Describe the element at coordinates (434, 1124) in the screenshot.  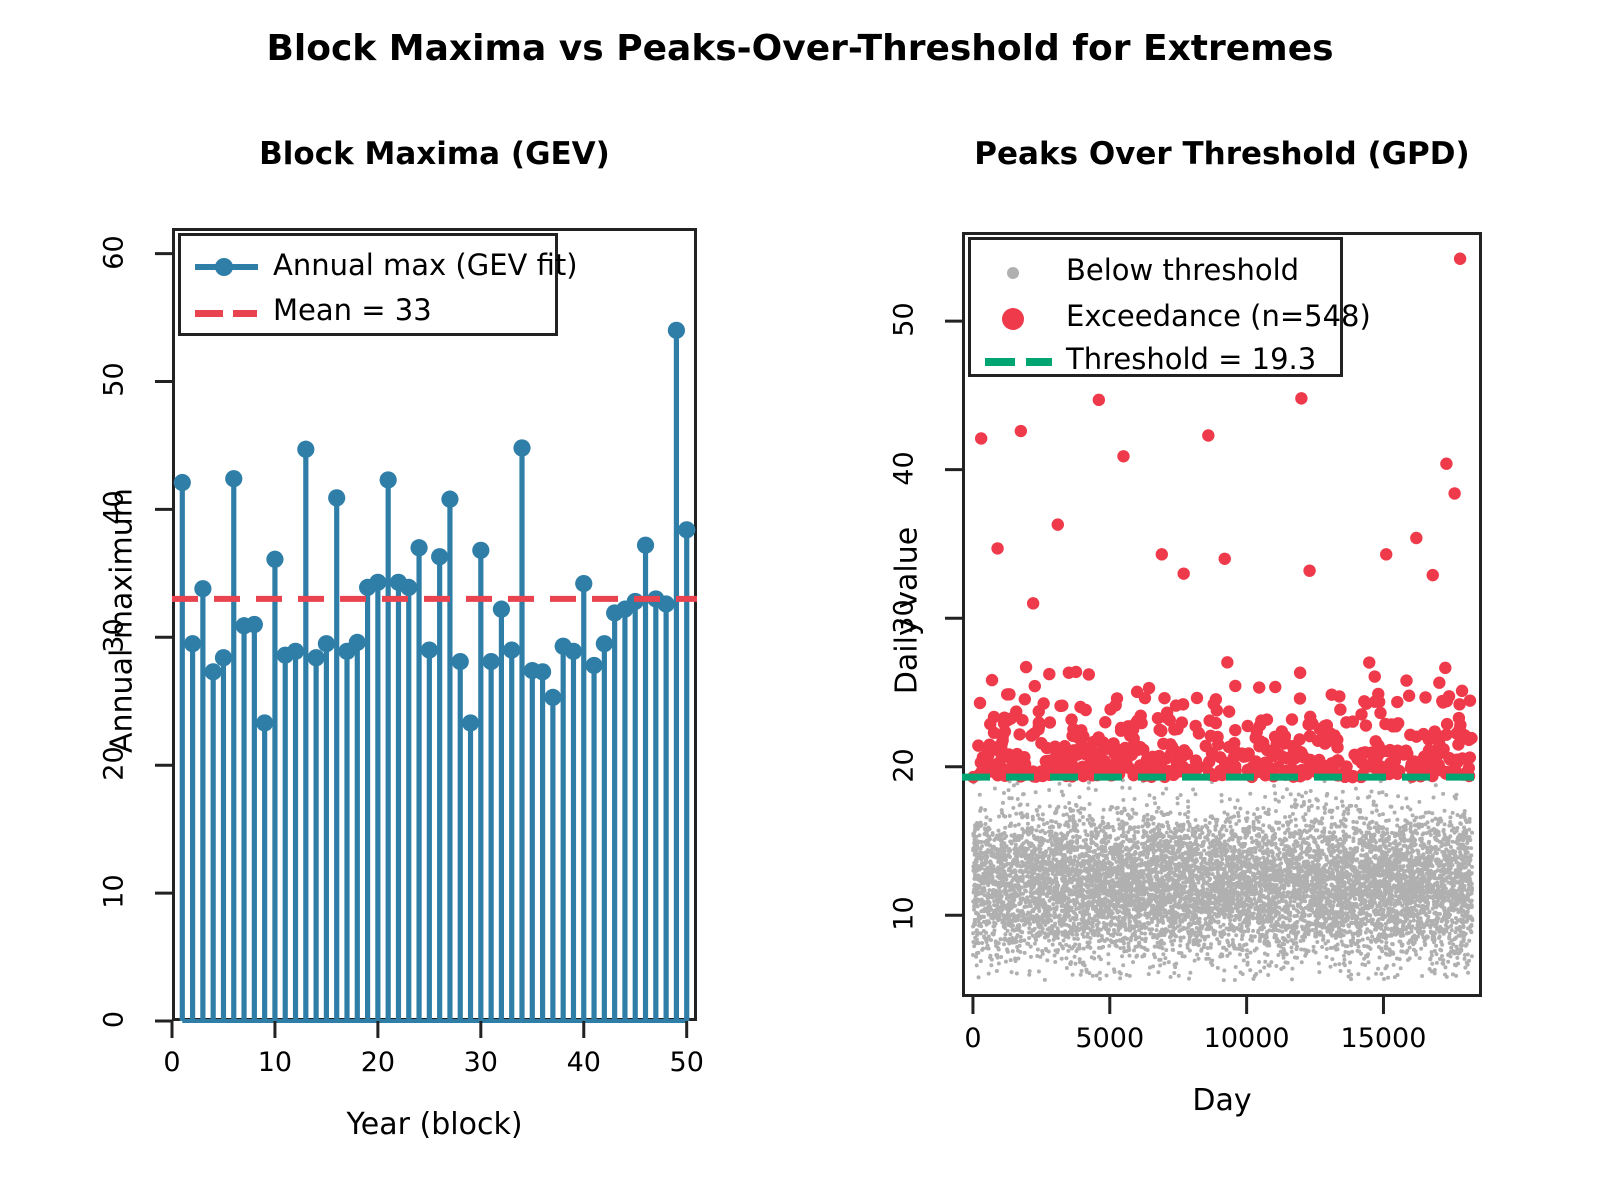
I see `left-x-axis-label: Year (block)` at that location.